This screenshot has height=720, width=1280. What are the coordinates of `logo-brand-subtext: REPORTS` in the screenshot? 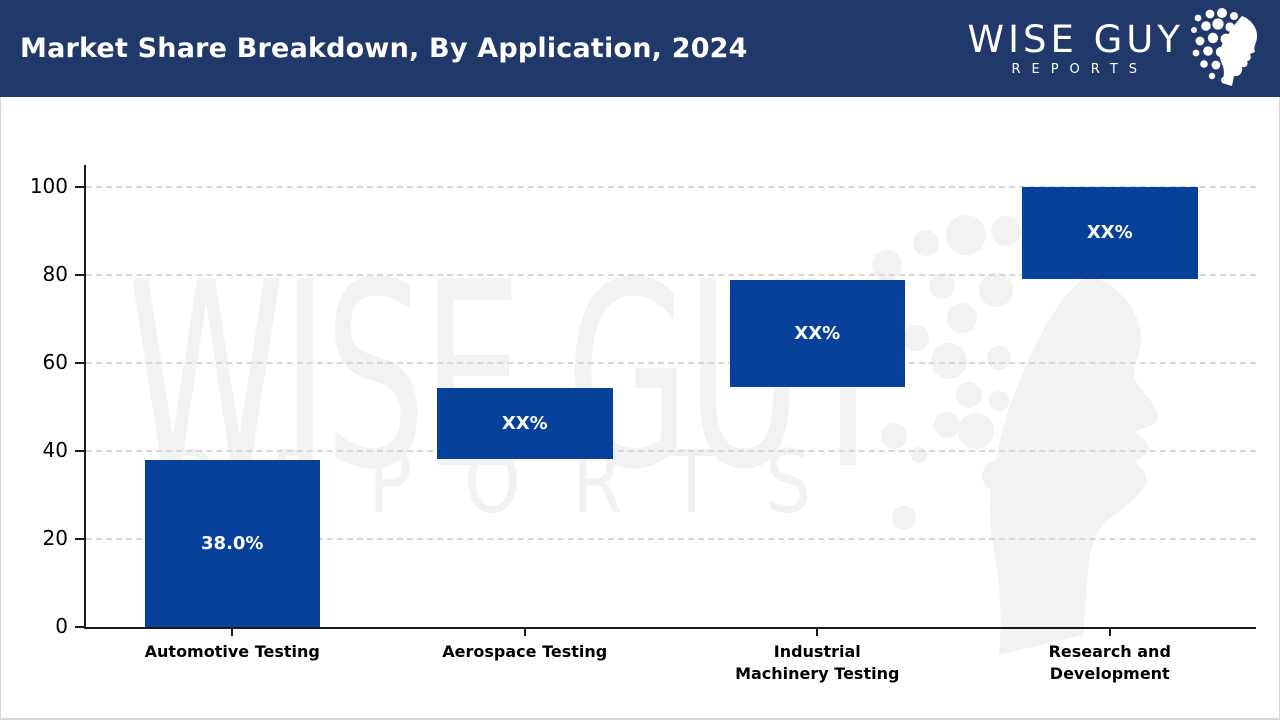 It's located at (1080, 69).